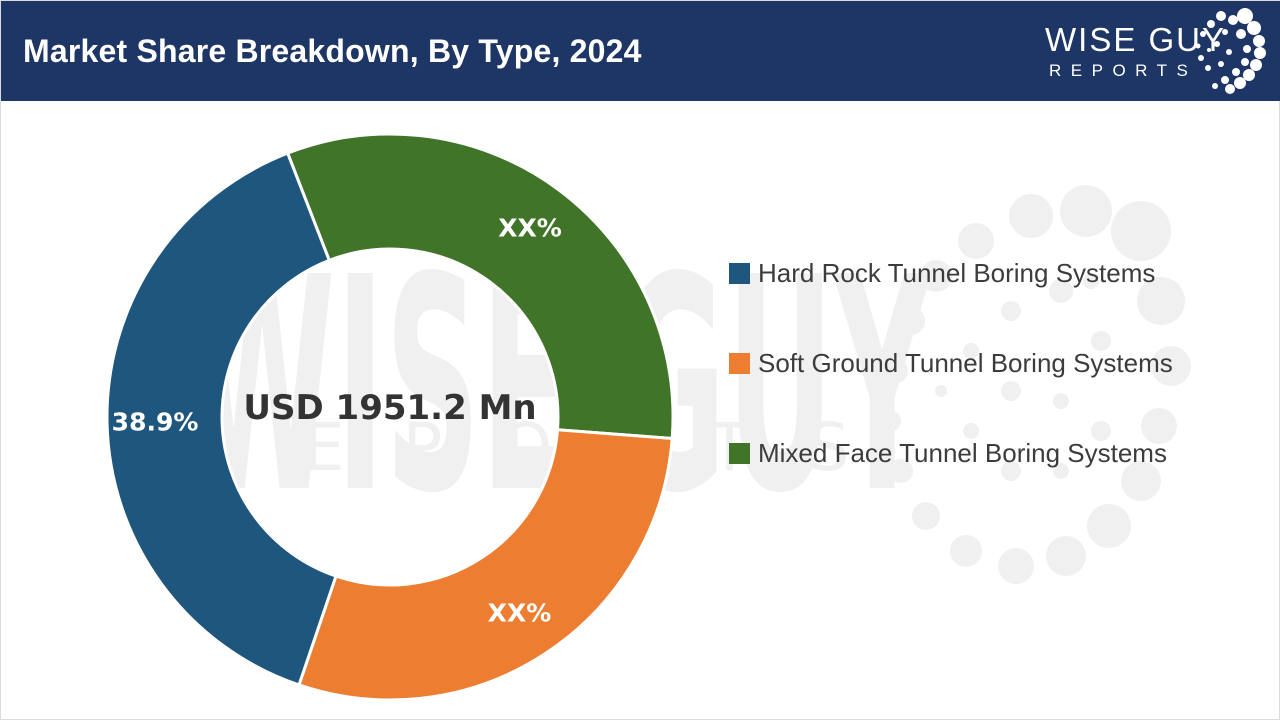  Describe the element at coordinates (962, 452) in the screenshot. I see `legend-label: Mixed Face Tunnel Boring Systems` at that location.